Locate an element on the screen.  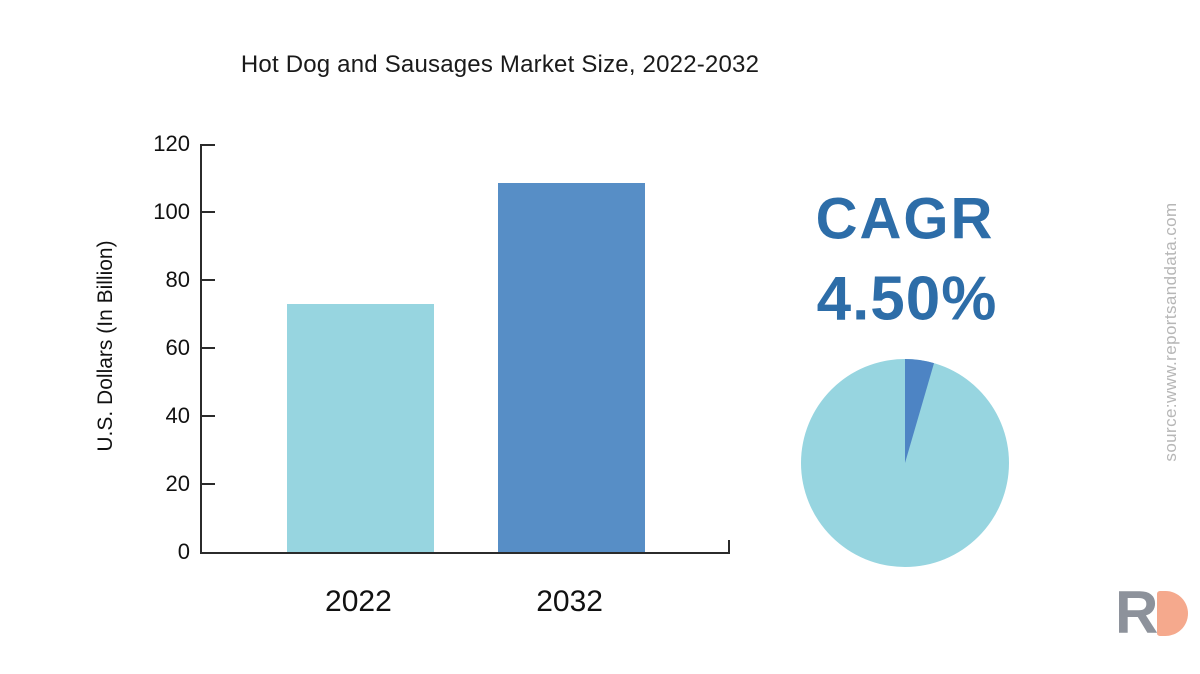
y-tick-label: 80 is located at coordinates (177, 279).